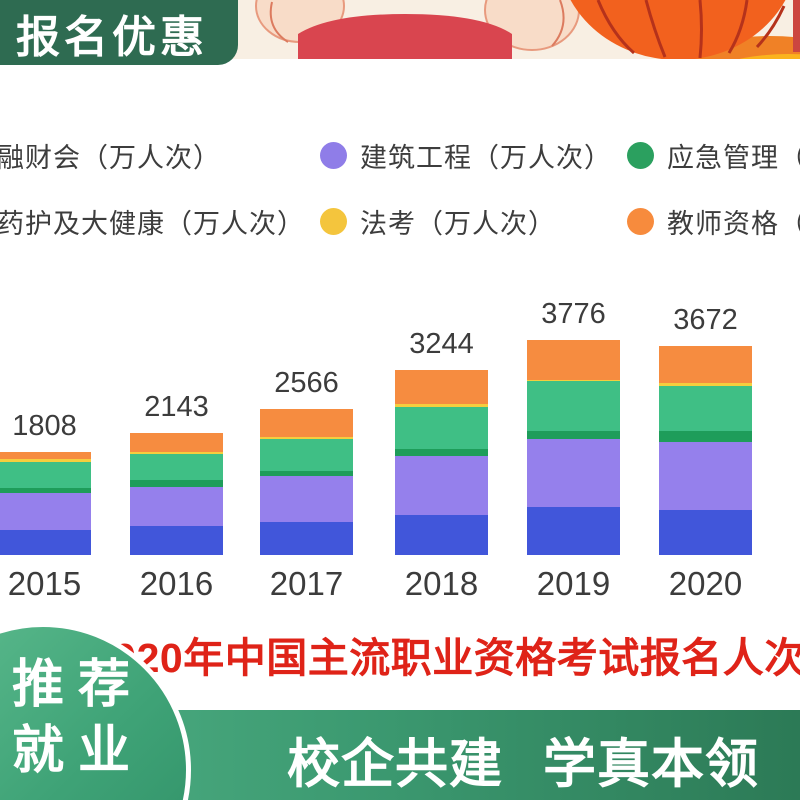 The height and width of the screenshot is (800, 800). I want to click on footer-slogan: 校企共建 学真本领, so click(523, 760).